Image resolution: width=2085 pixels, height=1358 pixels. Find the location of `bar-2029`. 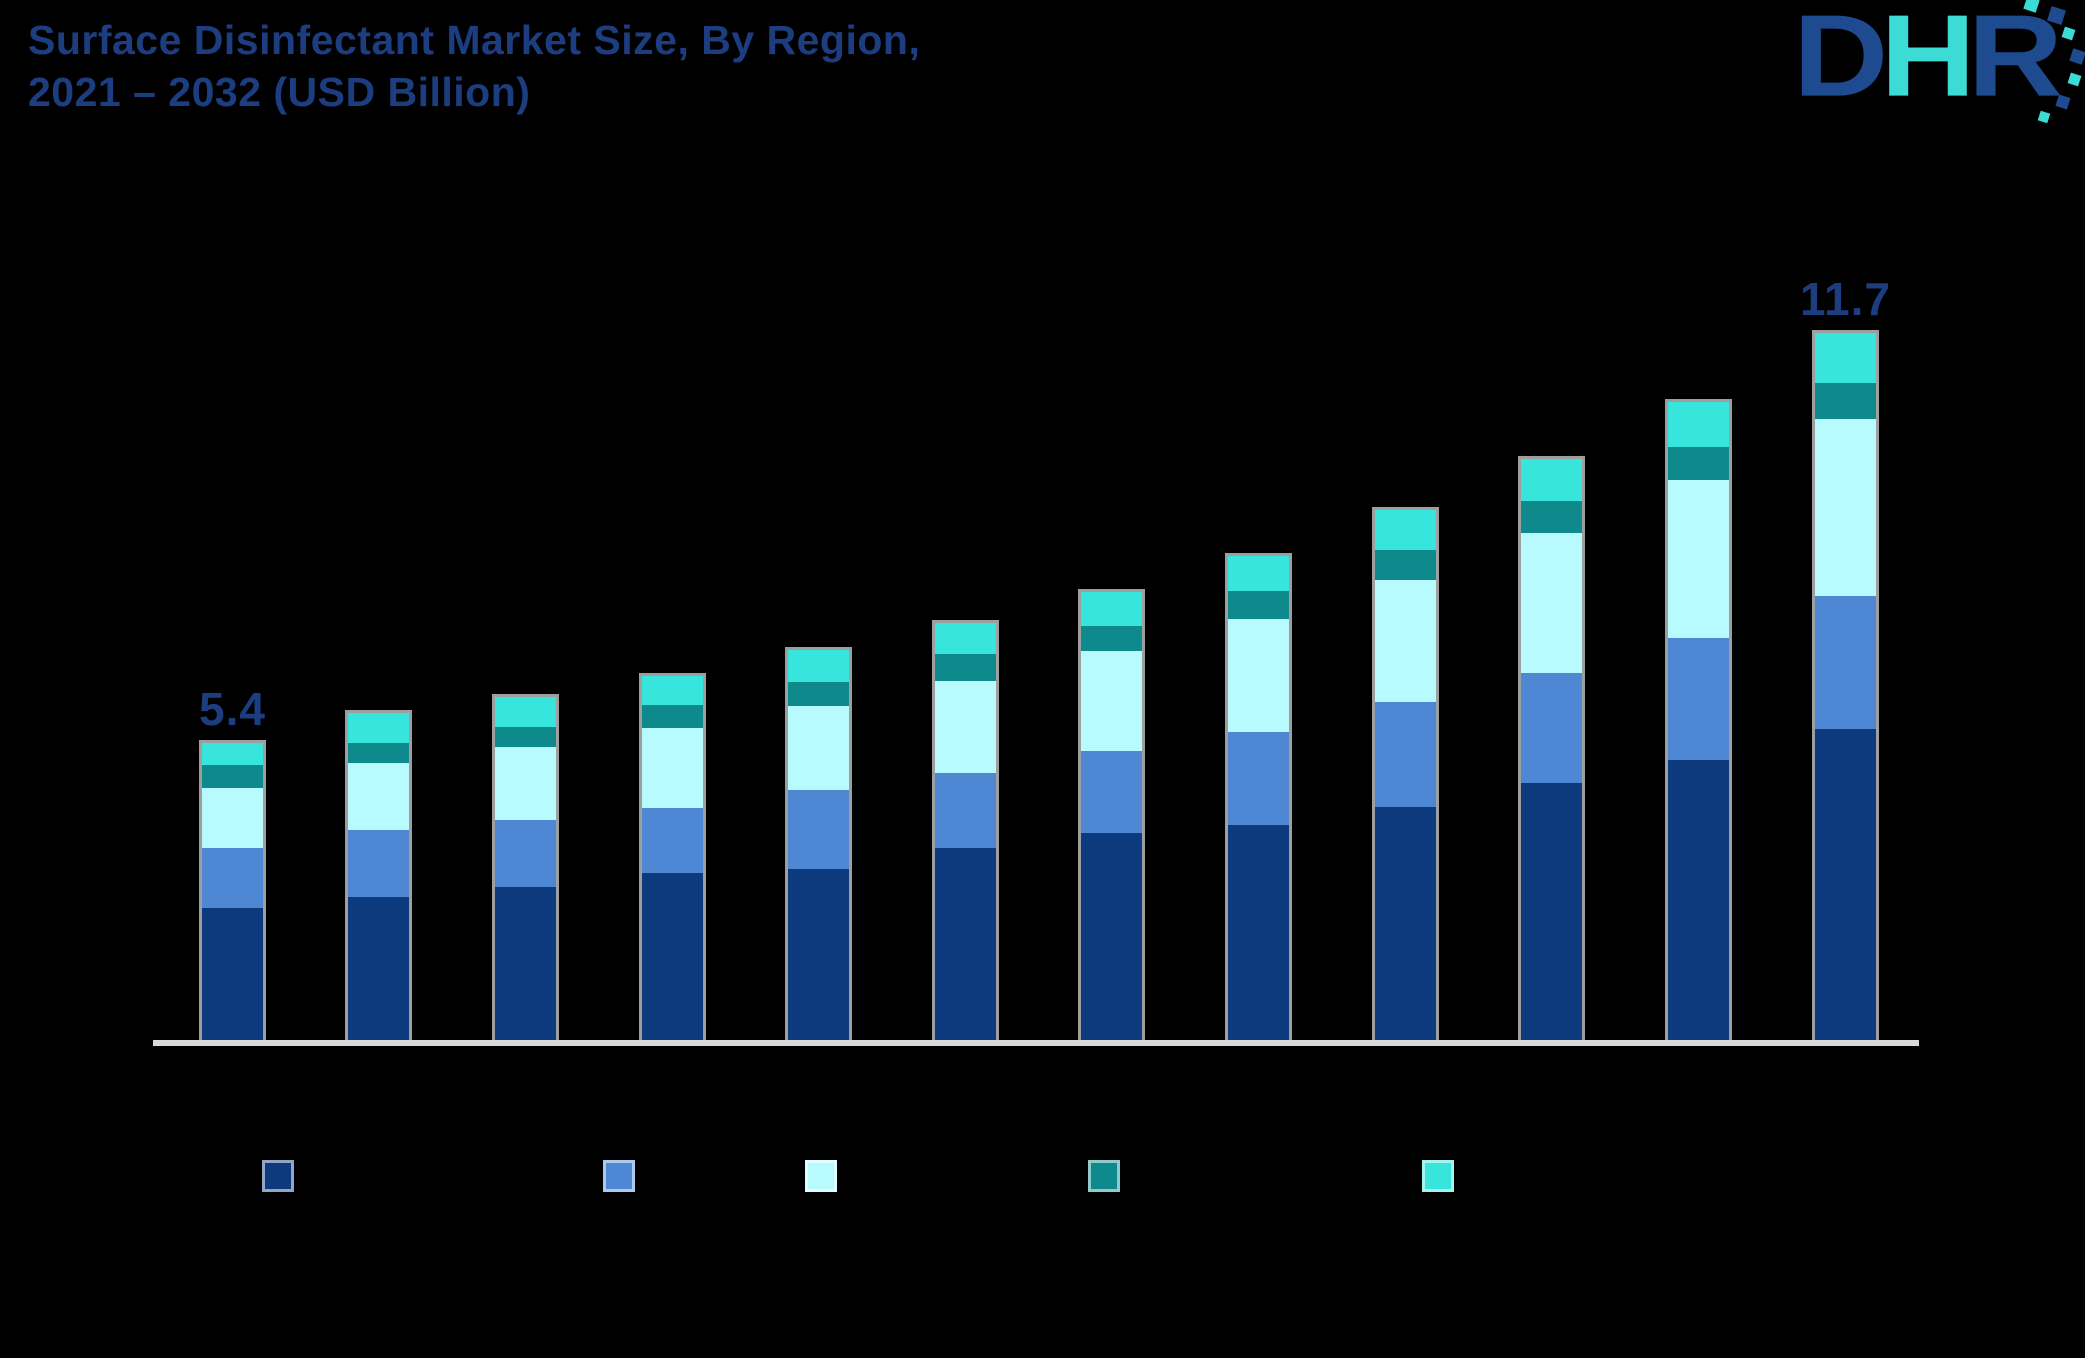

bar-2029 is located at coordinates (1405, 773).